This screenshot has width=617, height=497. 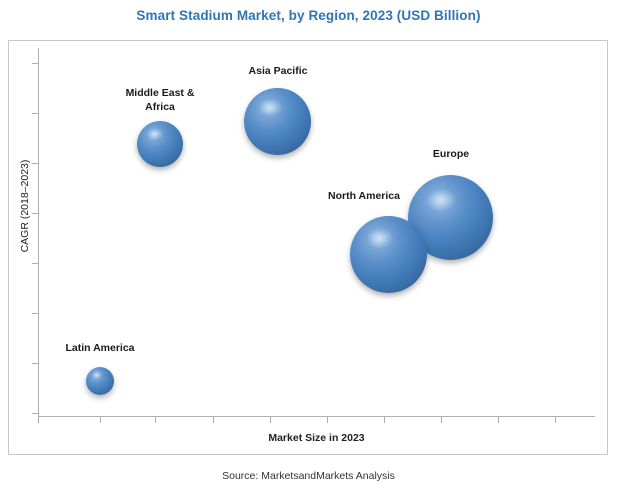 I want to click on bubble-label-middle-east-africa: Middle East & Africa, so click(x=160, y=100).